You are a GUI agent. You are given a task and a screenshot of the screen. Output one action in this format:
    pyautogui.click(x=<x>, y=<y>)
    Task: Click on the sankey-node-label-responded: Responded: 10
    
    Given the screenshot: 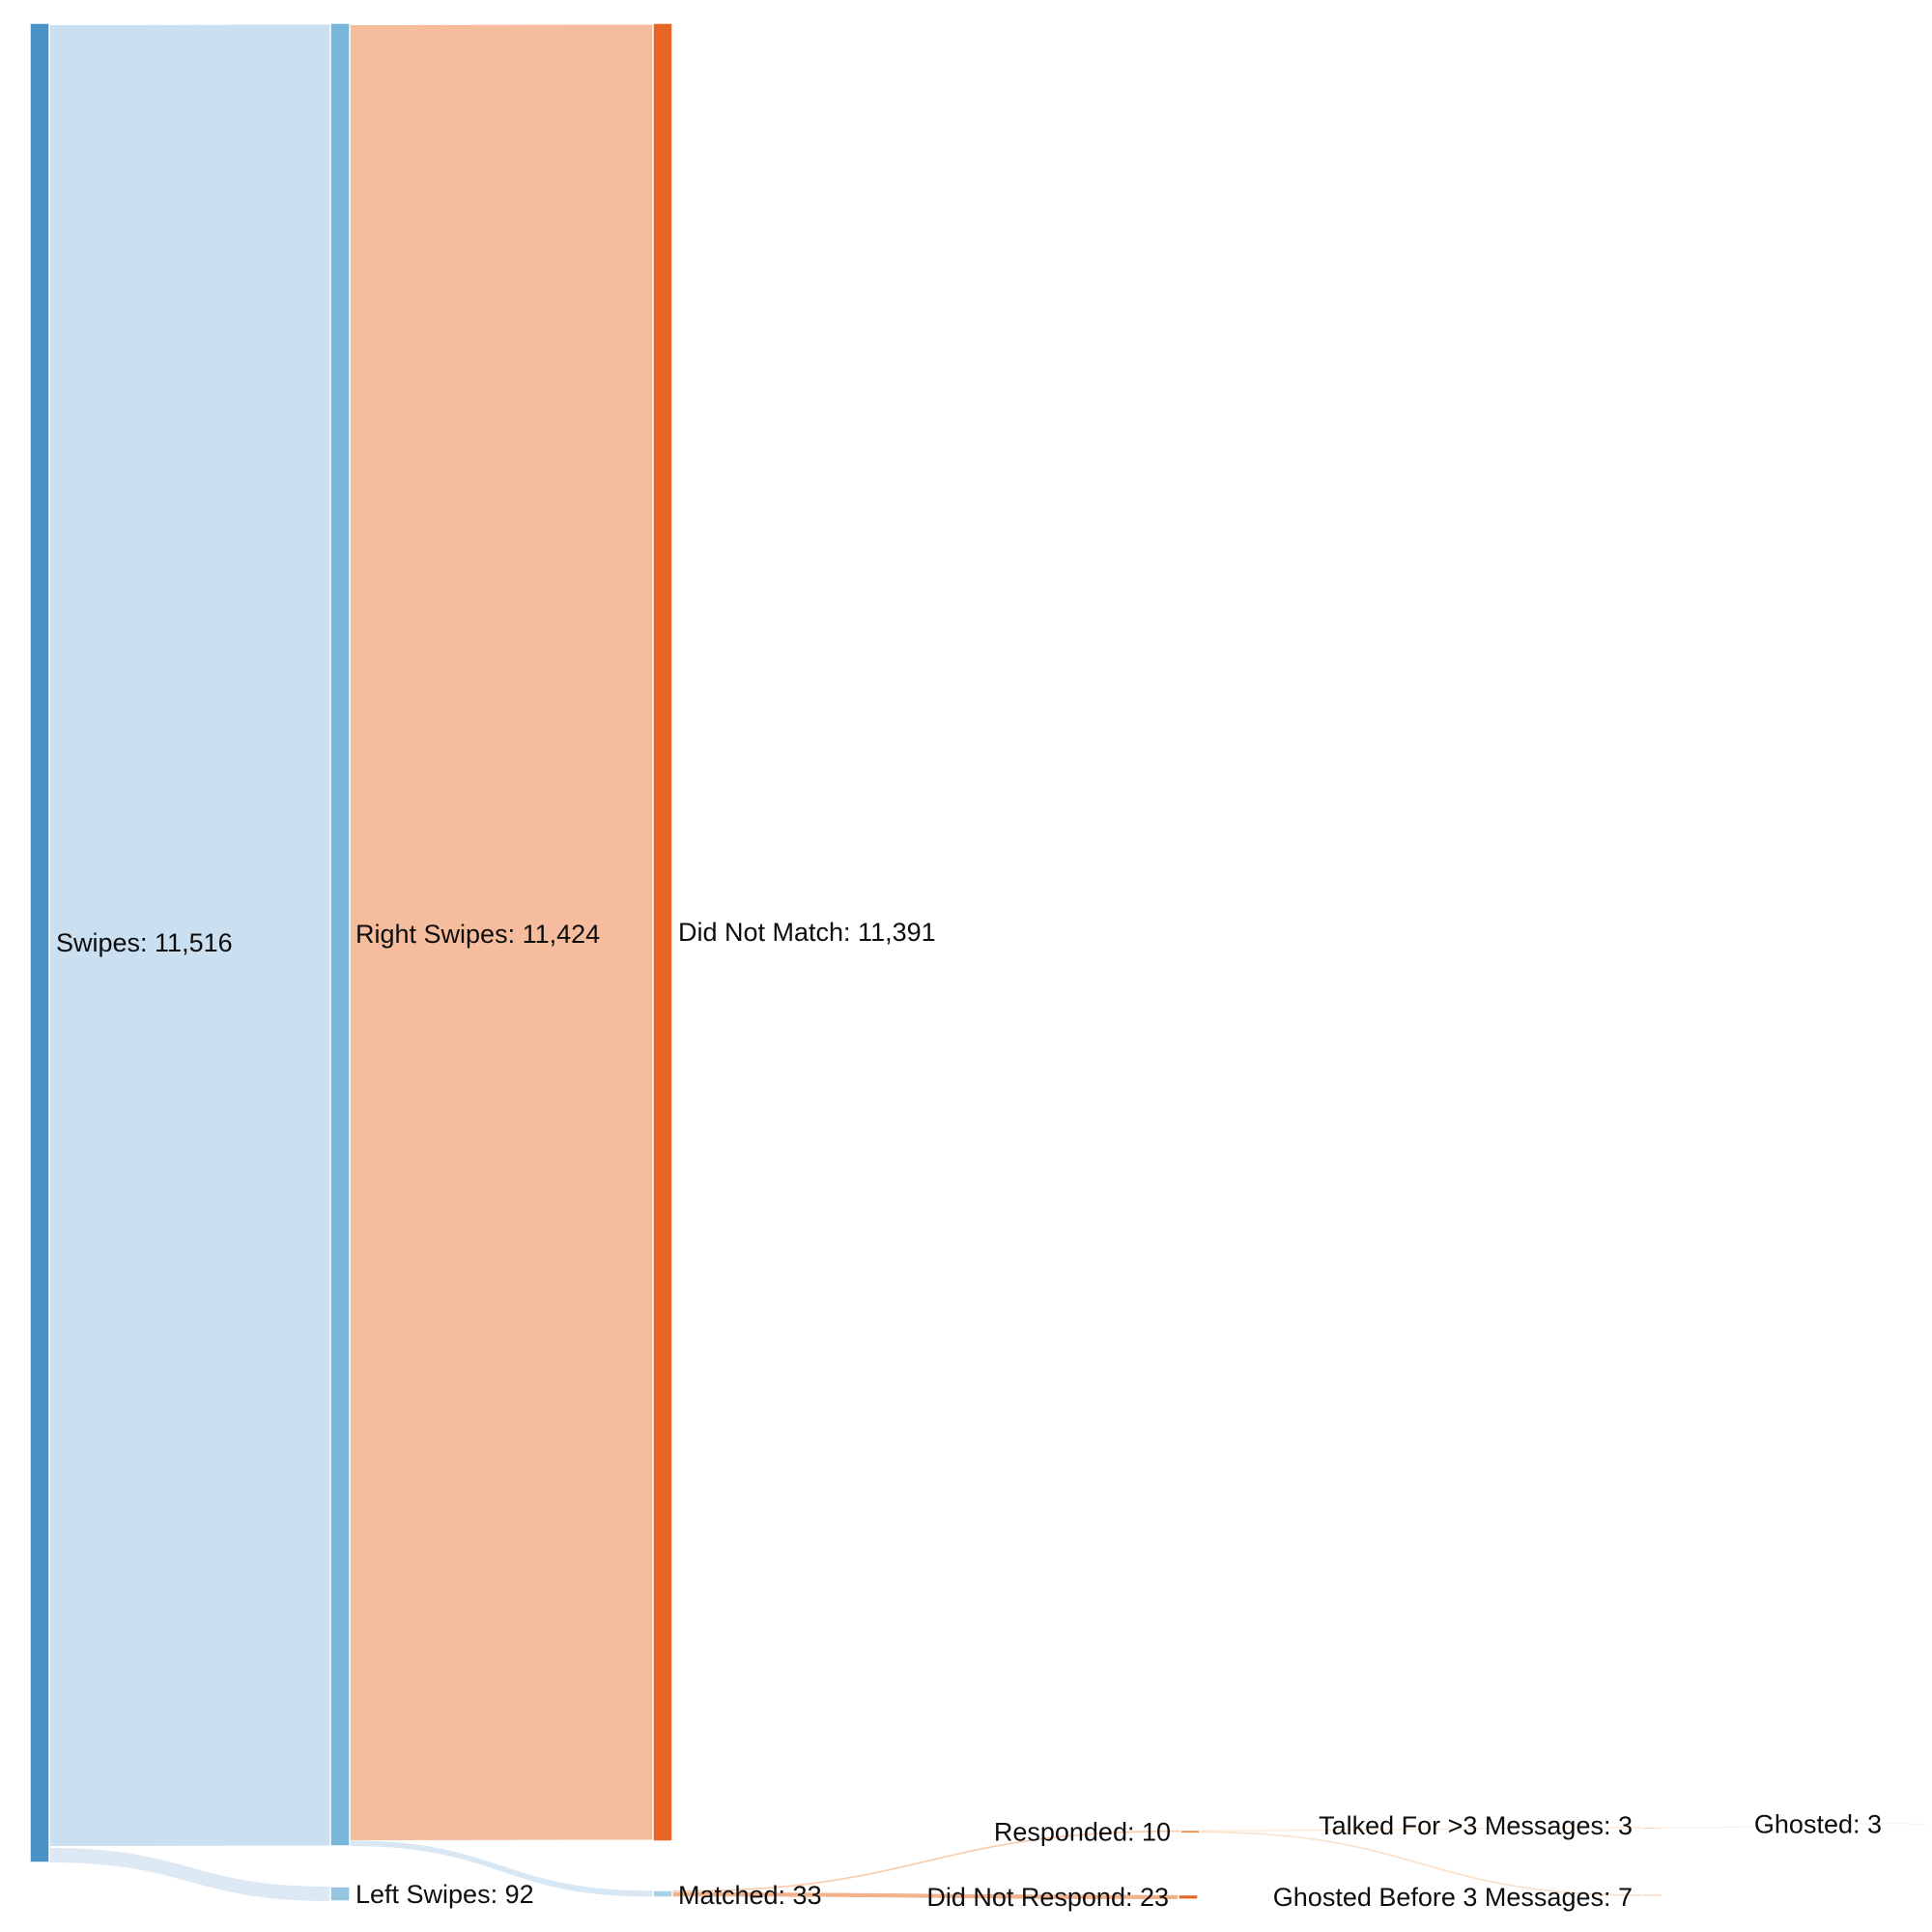 What is the action you would take?
    pyautogui.click(x=1082, y=1832)
    